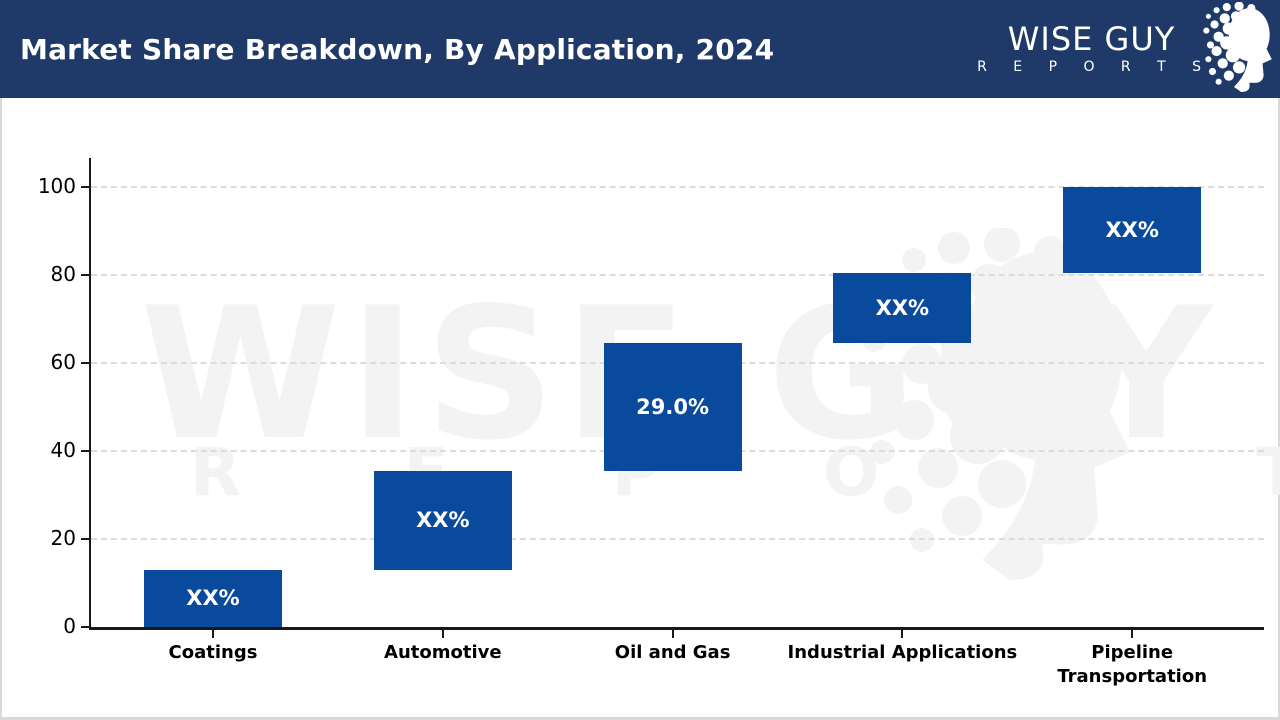 The height and width of the screenshot is (720, 1280). I want to click on bar-industrial-applications: XX%, so click(902, 308).